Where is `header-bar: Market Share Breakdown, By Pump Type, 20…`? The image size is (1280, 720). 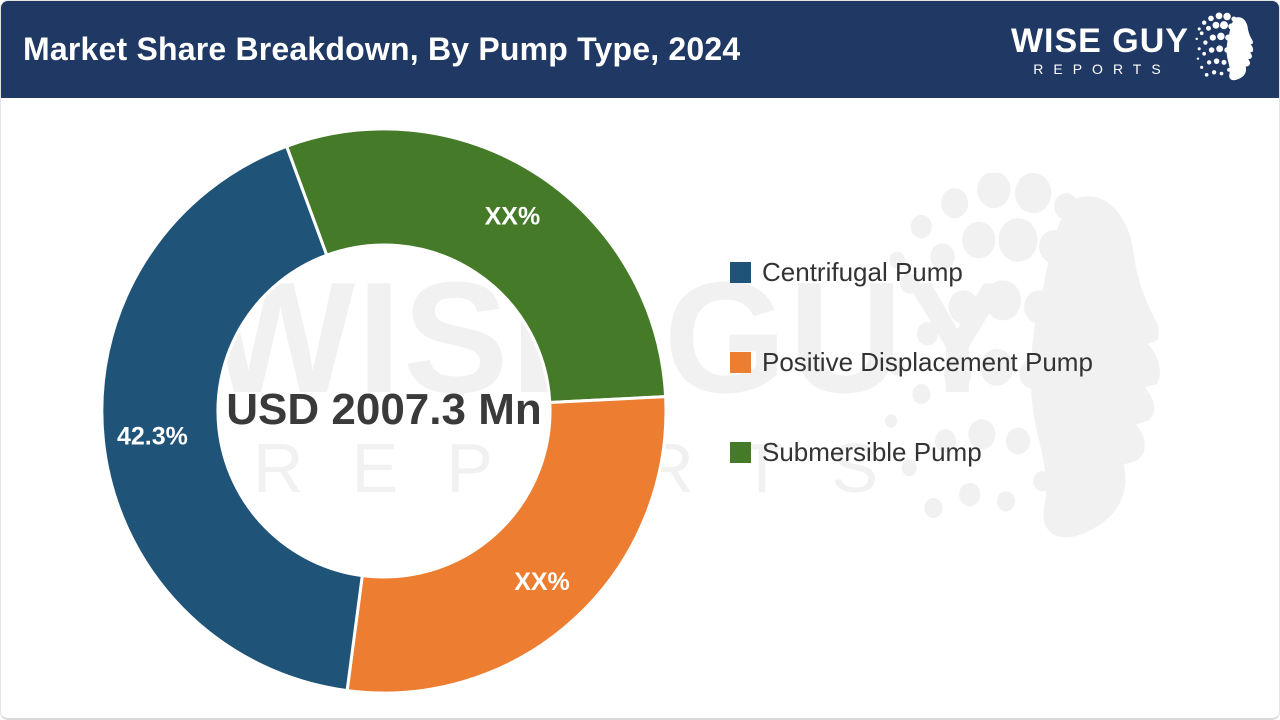 header-bar: Market Share Breakdown, By Pump Type, 20… is located at coordinates (640, 49).